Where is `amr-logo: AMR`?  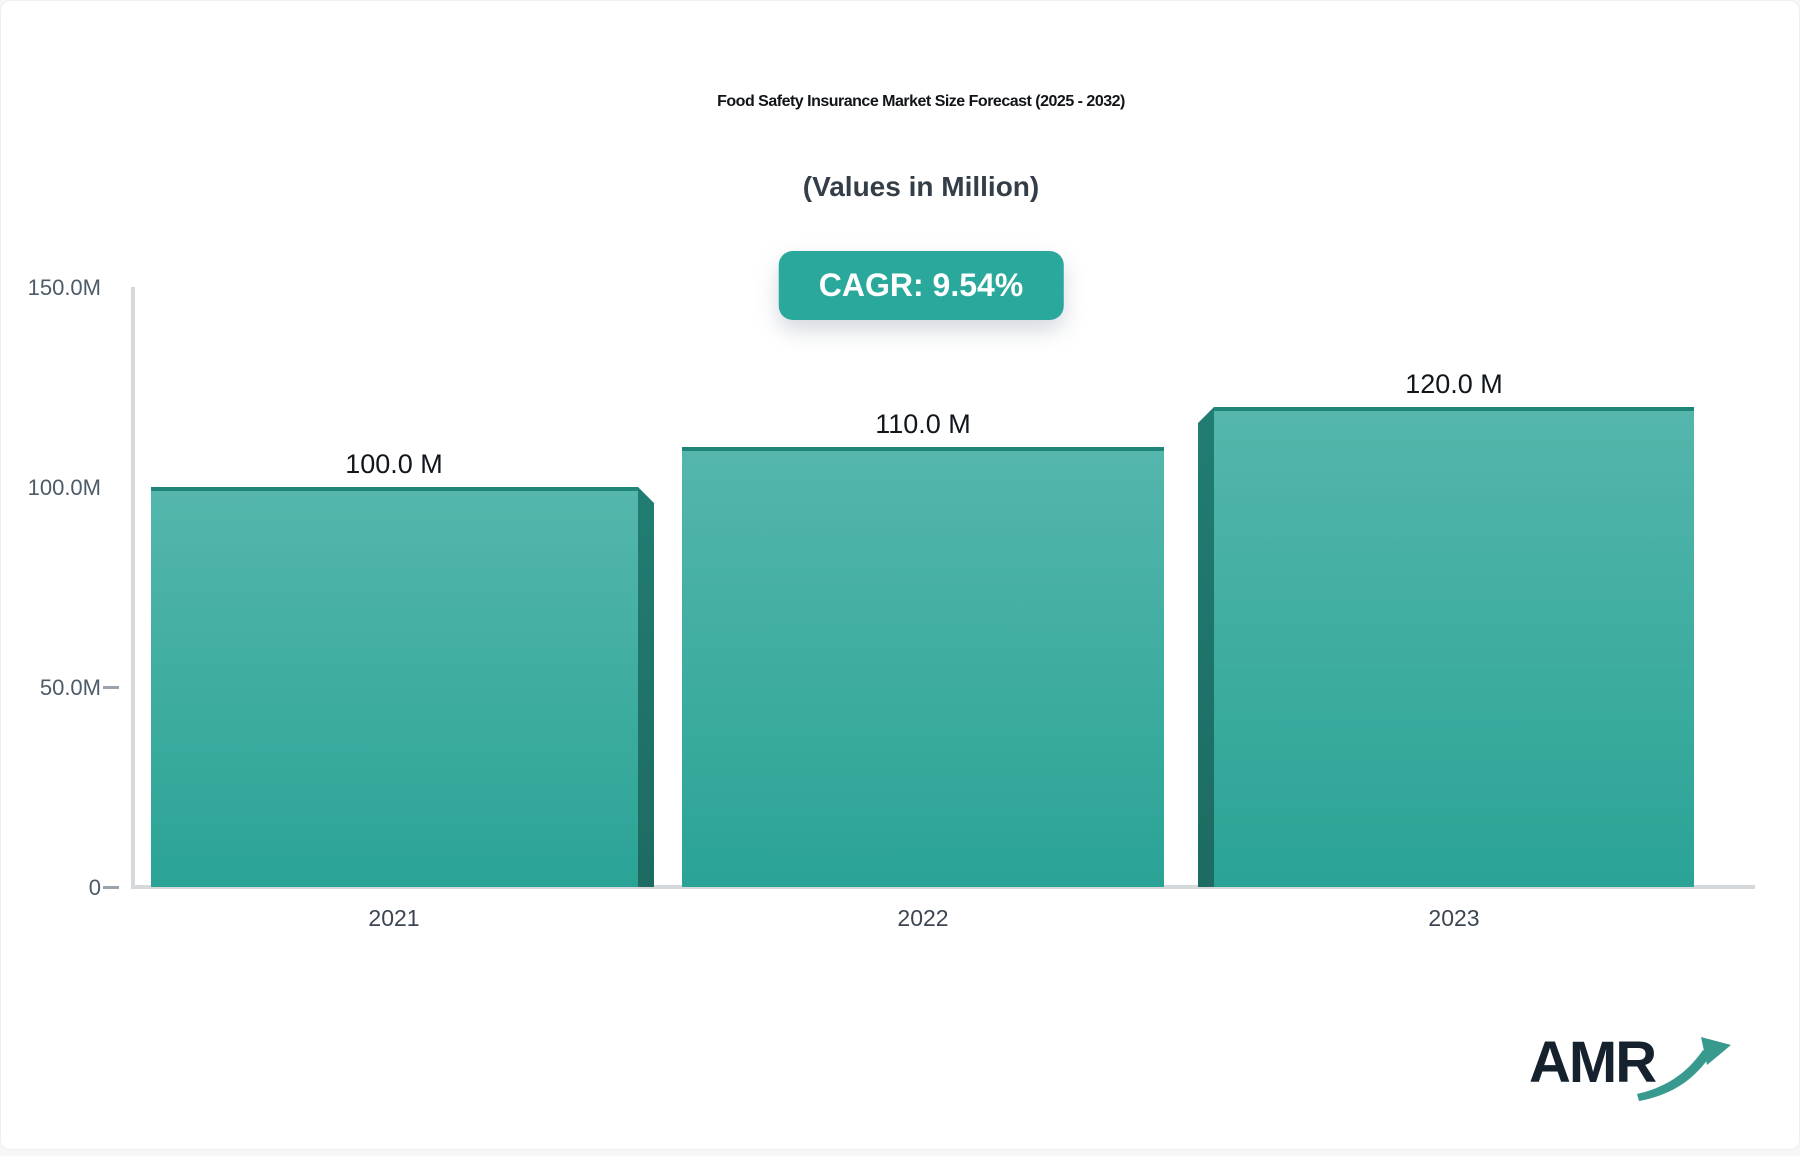
amr-logo: AMR is located at coordinates (1639, 1074).